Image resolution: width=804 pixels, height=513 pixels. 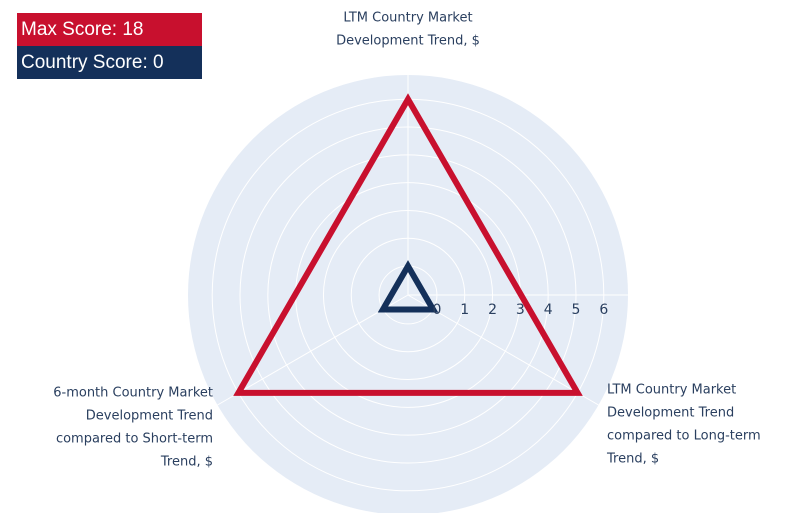 I want to click on legend-label: Country Score: 0, so click(x=92, y=62).